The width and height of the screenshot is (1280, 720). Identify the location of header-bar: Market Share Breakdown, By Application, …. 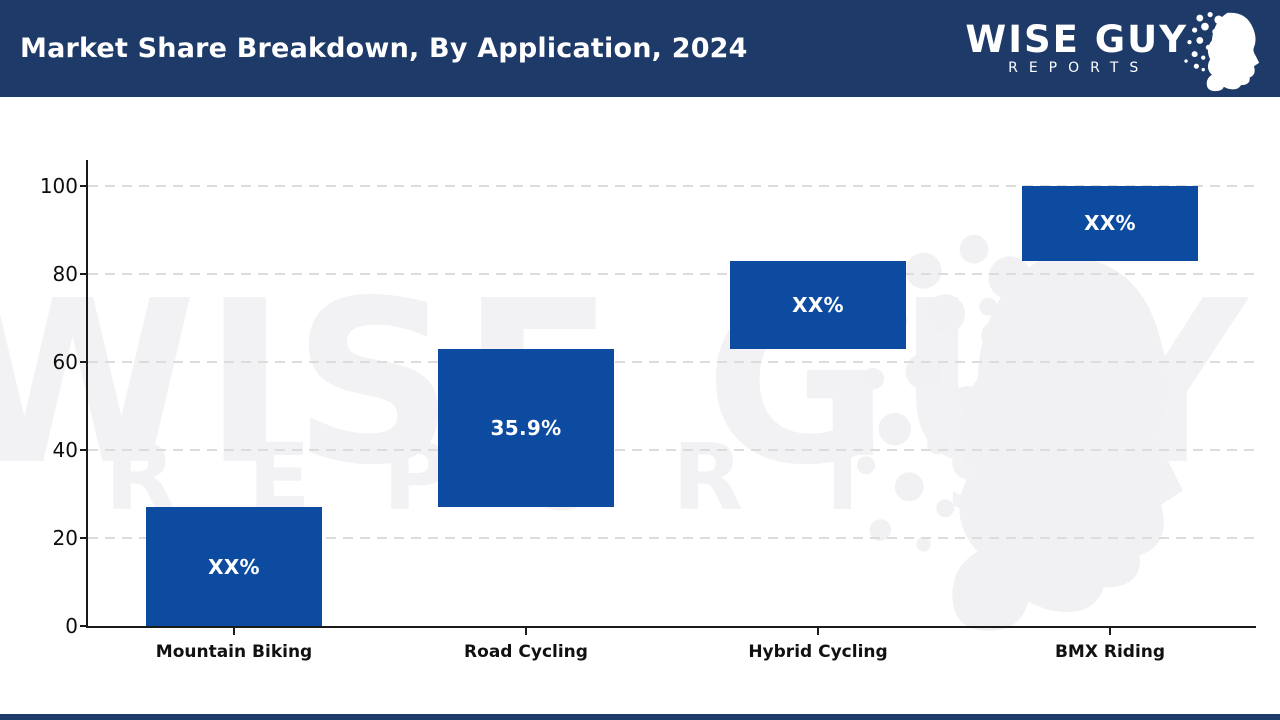
(640, 48).